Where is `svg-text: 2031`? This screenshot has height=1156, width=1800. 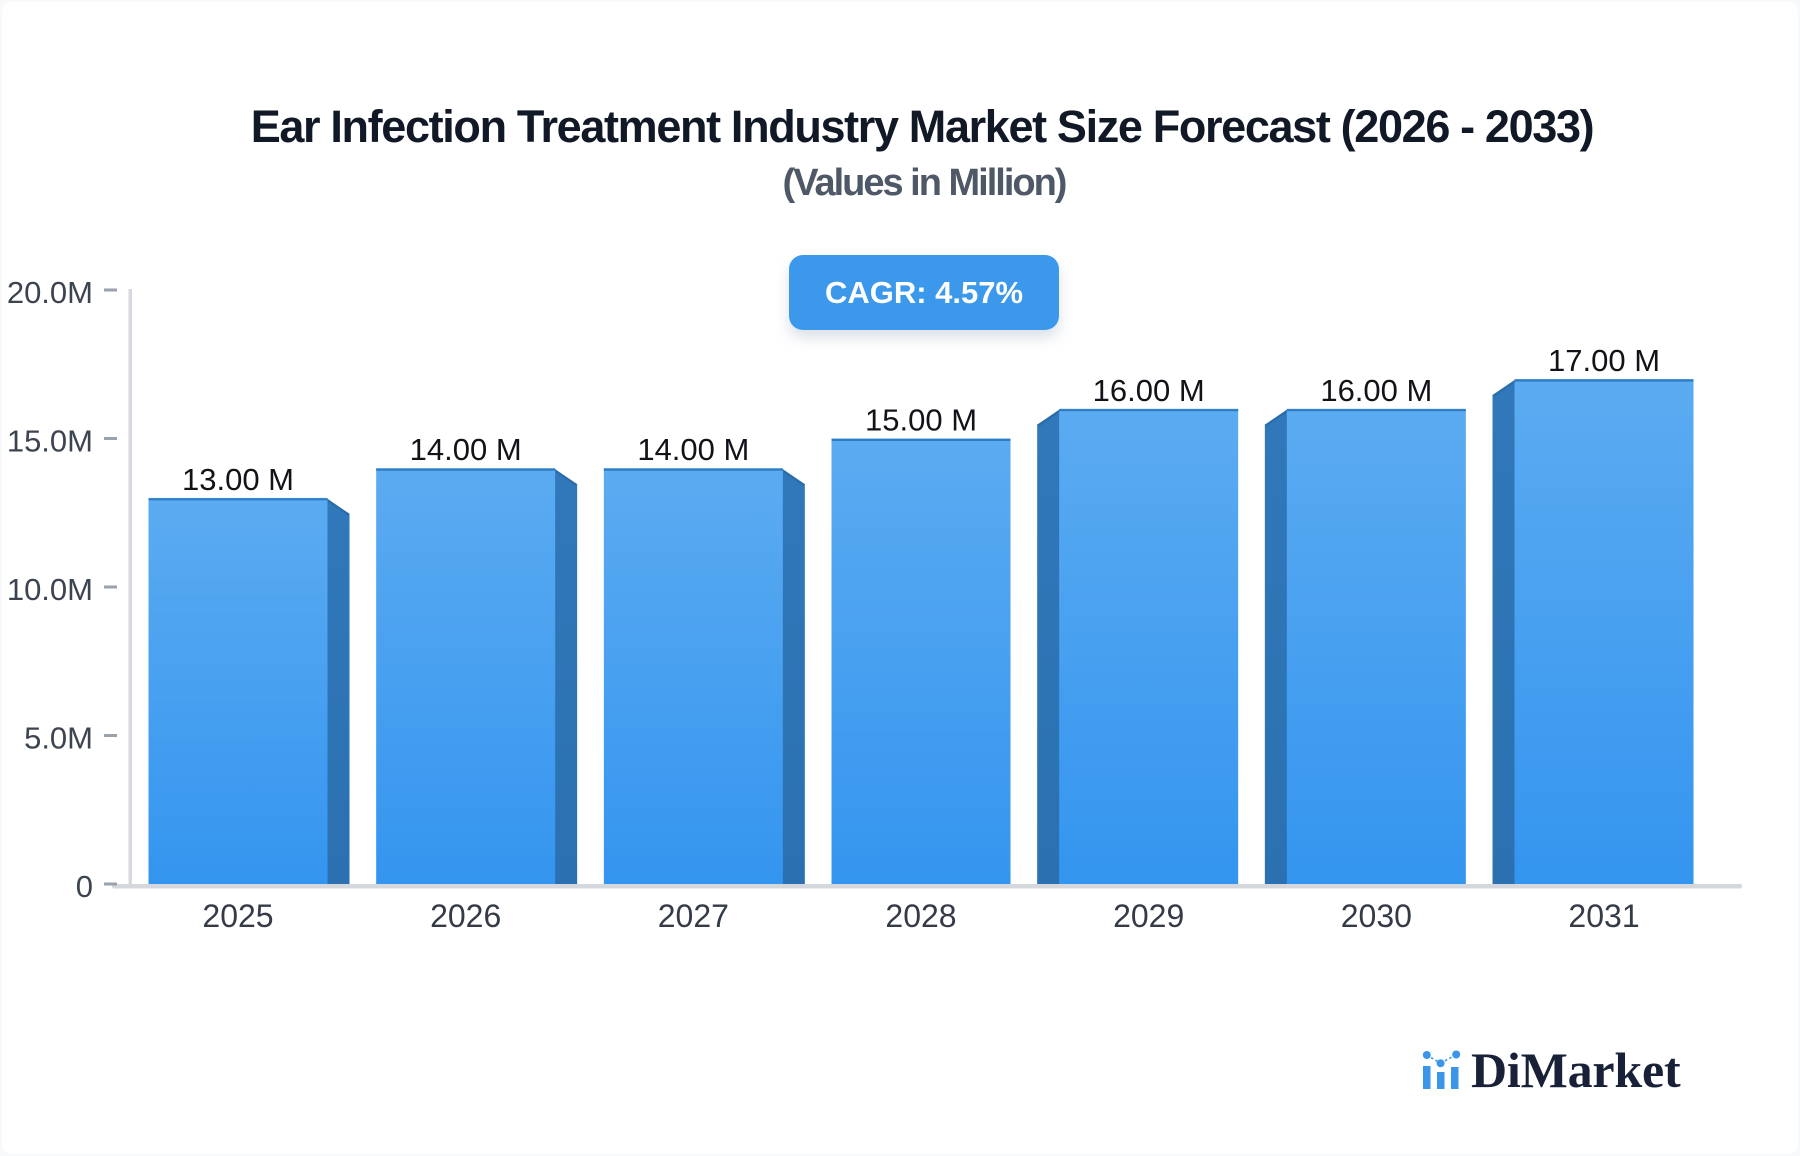 svg-text: 2031 is located at coordinates (1603, 916).